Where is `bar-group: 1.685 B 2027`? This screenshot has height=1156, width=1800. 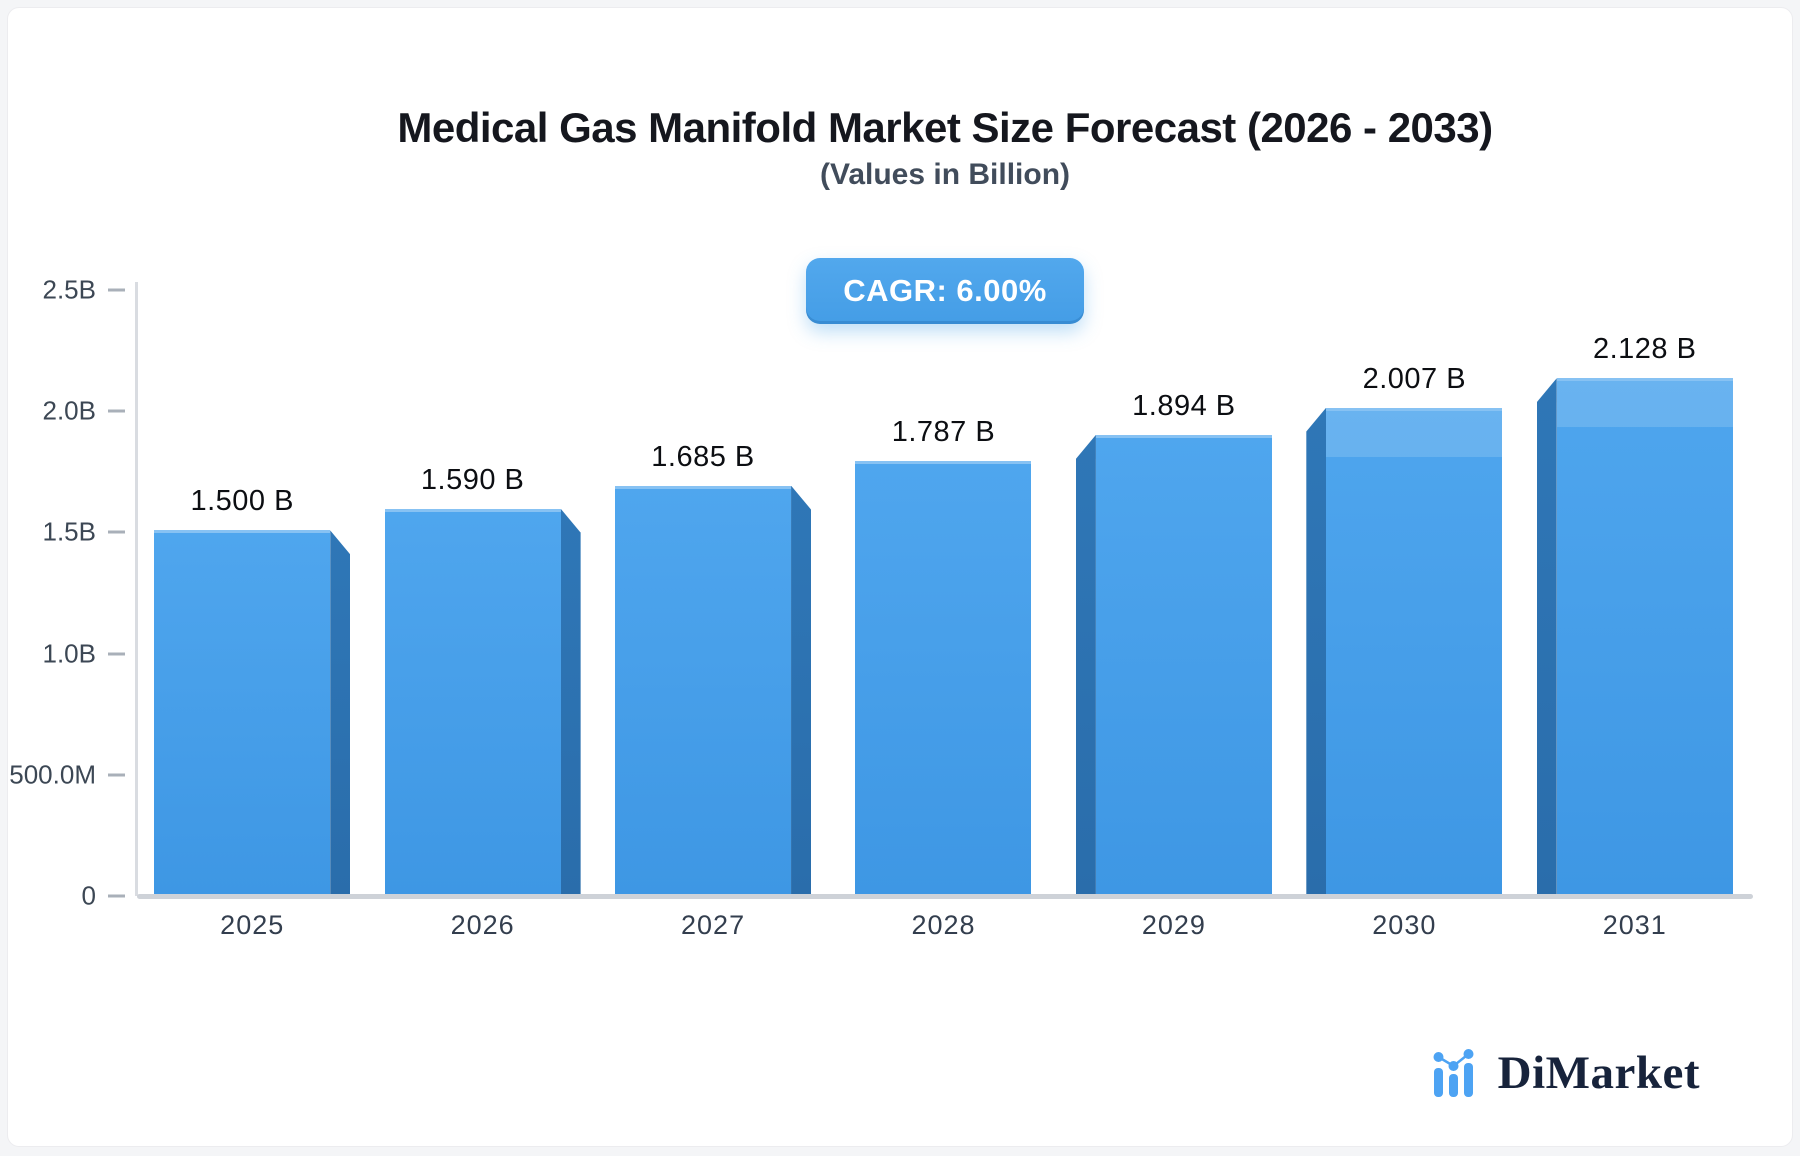 bar-group: 1.685 B 2027 is located at coordinates (713, 614).